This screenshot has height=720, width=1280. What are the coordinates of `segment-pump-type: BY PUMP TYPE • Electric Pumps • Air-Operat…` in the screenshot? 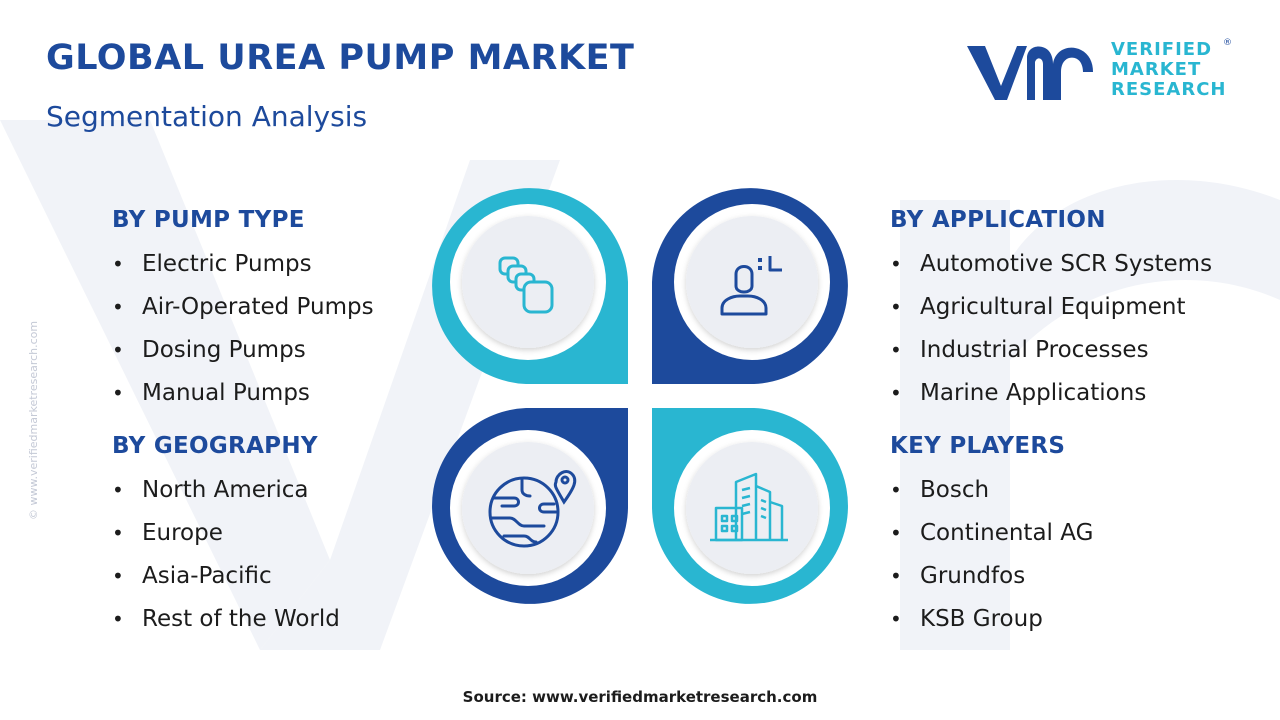 It's located at (243, 311).